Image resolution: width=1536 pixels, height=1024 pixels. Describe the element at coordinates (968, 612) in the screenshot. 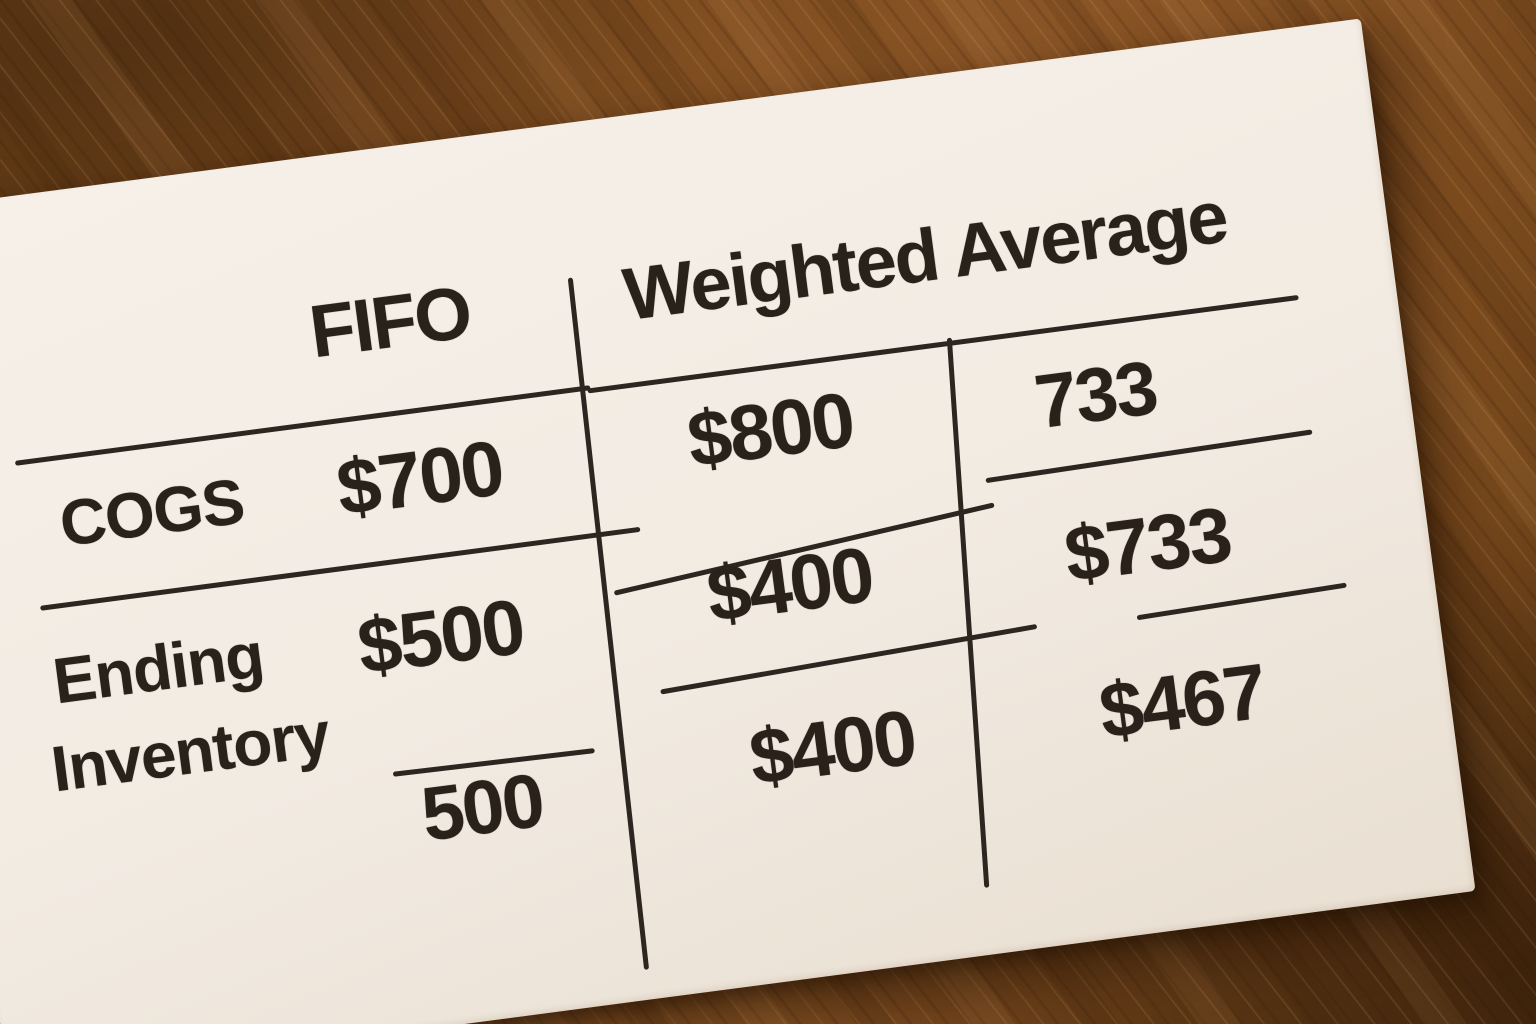

I see `rule-vertical-col2-col3` at that location.